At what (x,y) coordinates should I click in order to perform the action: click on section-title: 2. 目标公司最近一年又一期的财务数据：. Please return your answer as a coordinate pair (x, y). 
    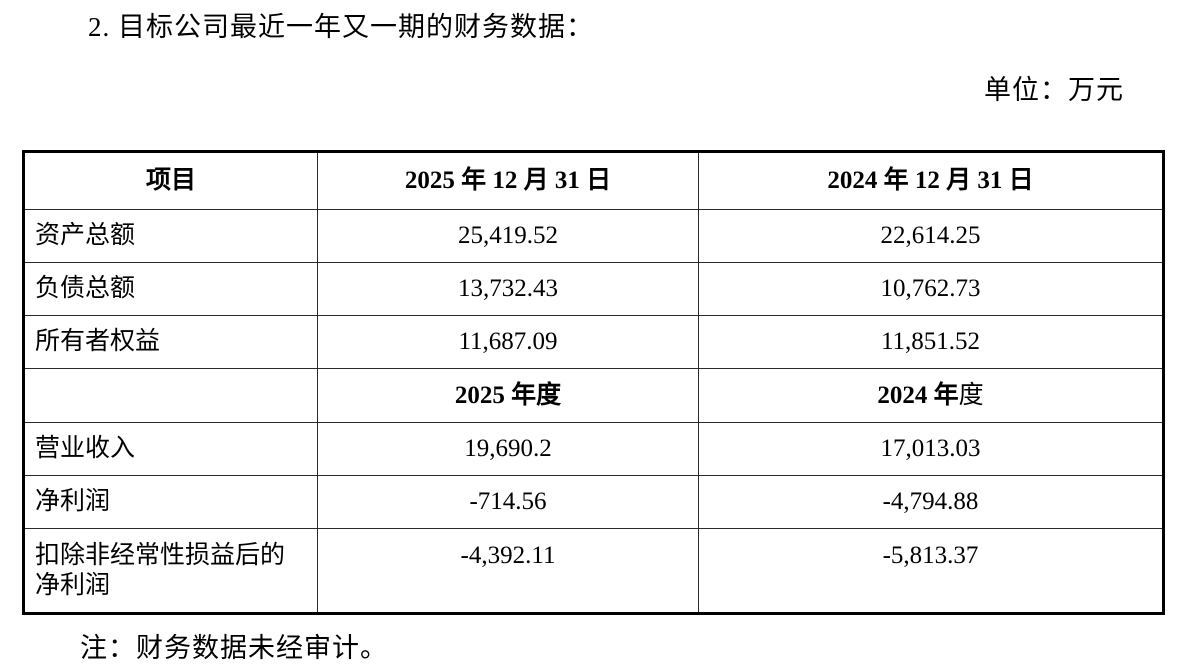
    Looking at the image, I should click on (341, 27).